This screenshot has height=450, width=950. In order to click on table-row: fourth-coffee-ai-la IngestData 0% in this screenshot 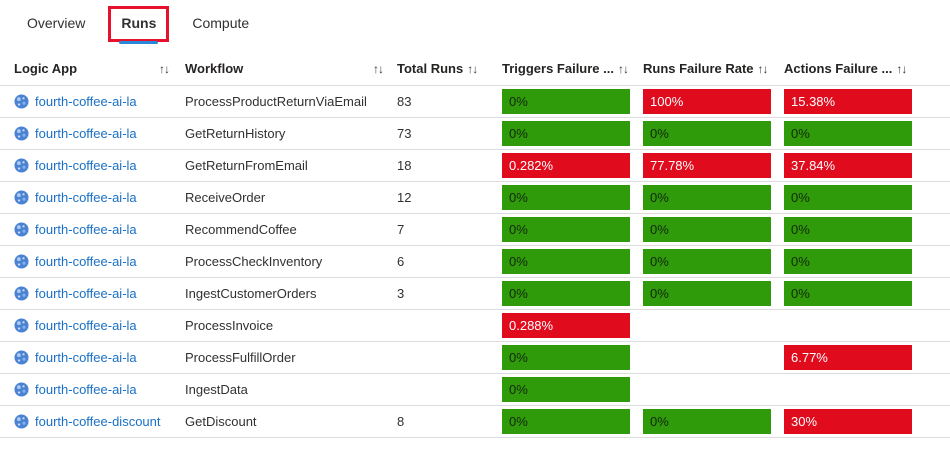, I will do `click(475, 390)`.